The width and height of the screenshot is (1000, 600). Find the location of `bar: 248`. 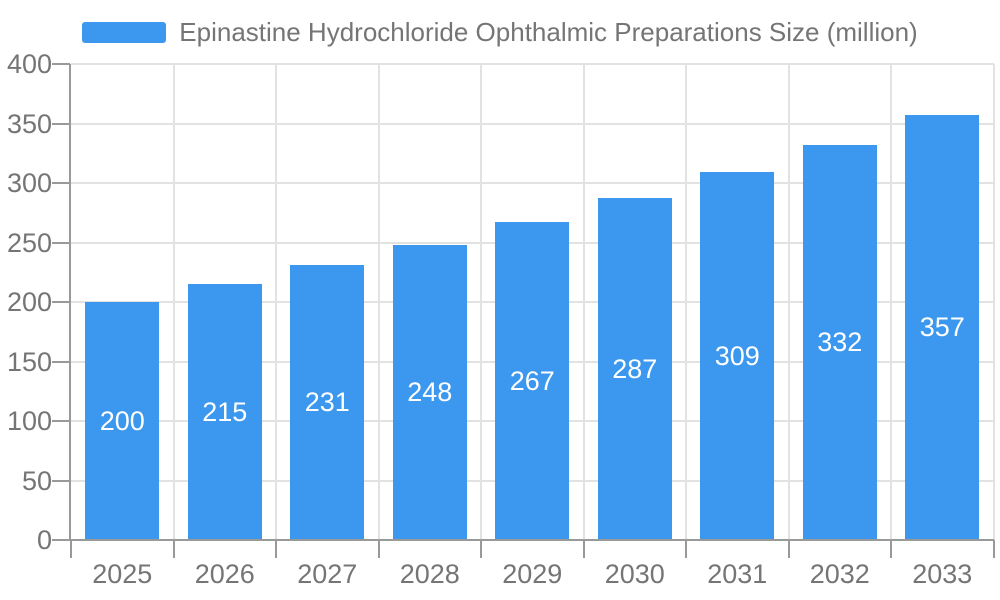

bar: 248 is located at coordinates (429, 392).